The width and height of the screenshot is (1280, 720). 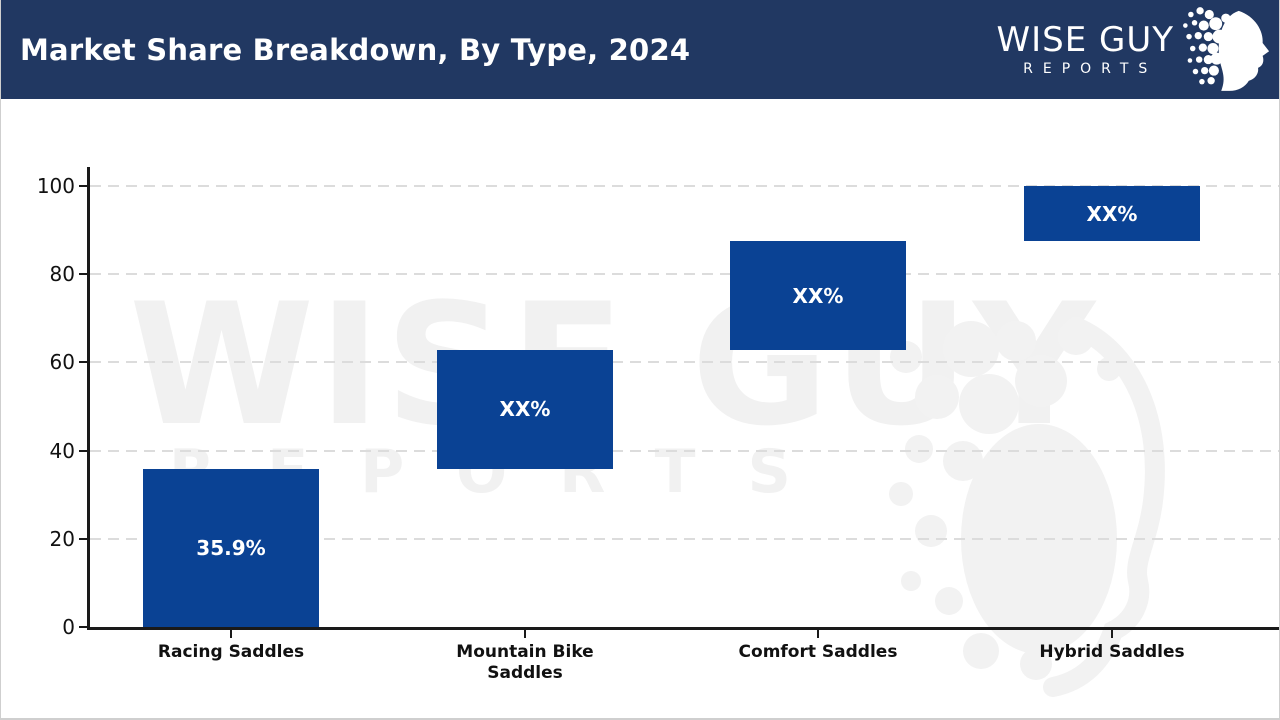 What do you see at coordinates (62, 274) in the screenshot?
I see `y-tick-label: 80` at bounding box center [62, 274].